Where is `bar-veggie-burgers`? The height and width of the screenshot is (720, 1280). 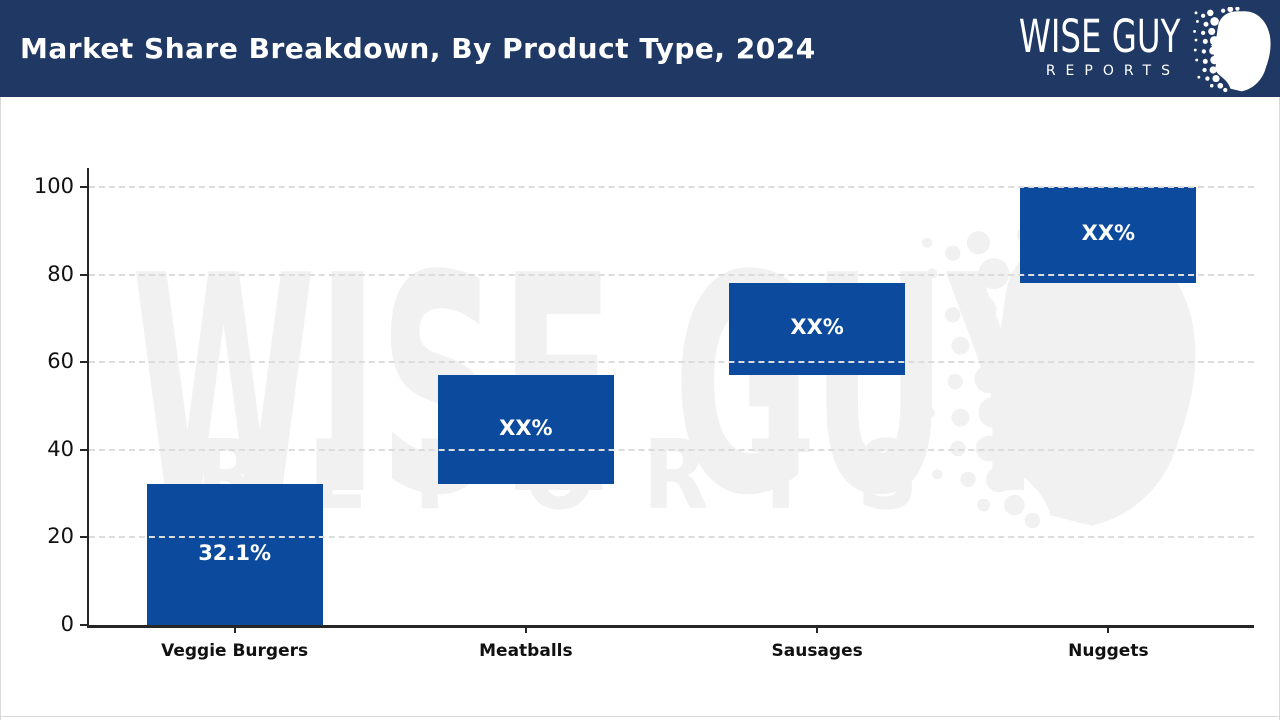
bar-veggie-burgers is located at coordinates (234, 554).